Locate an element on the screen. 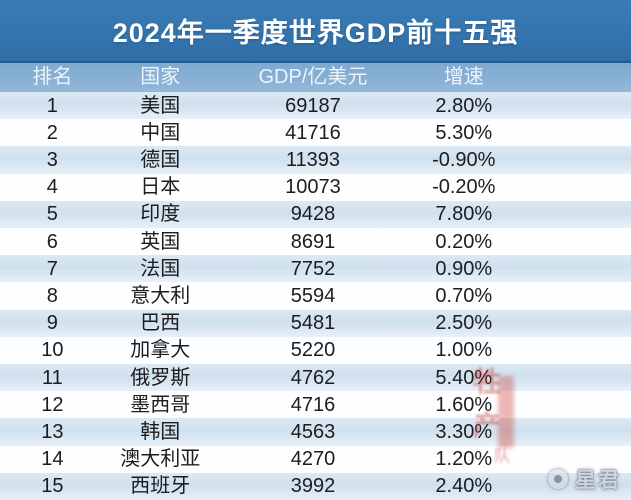  table-row: 9 巴西 5481 2.50% is located at coordinates (315, 323).